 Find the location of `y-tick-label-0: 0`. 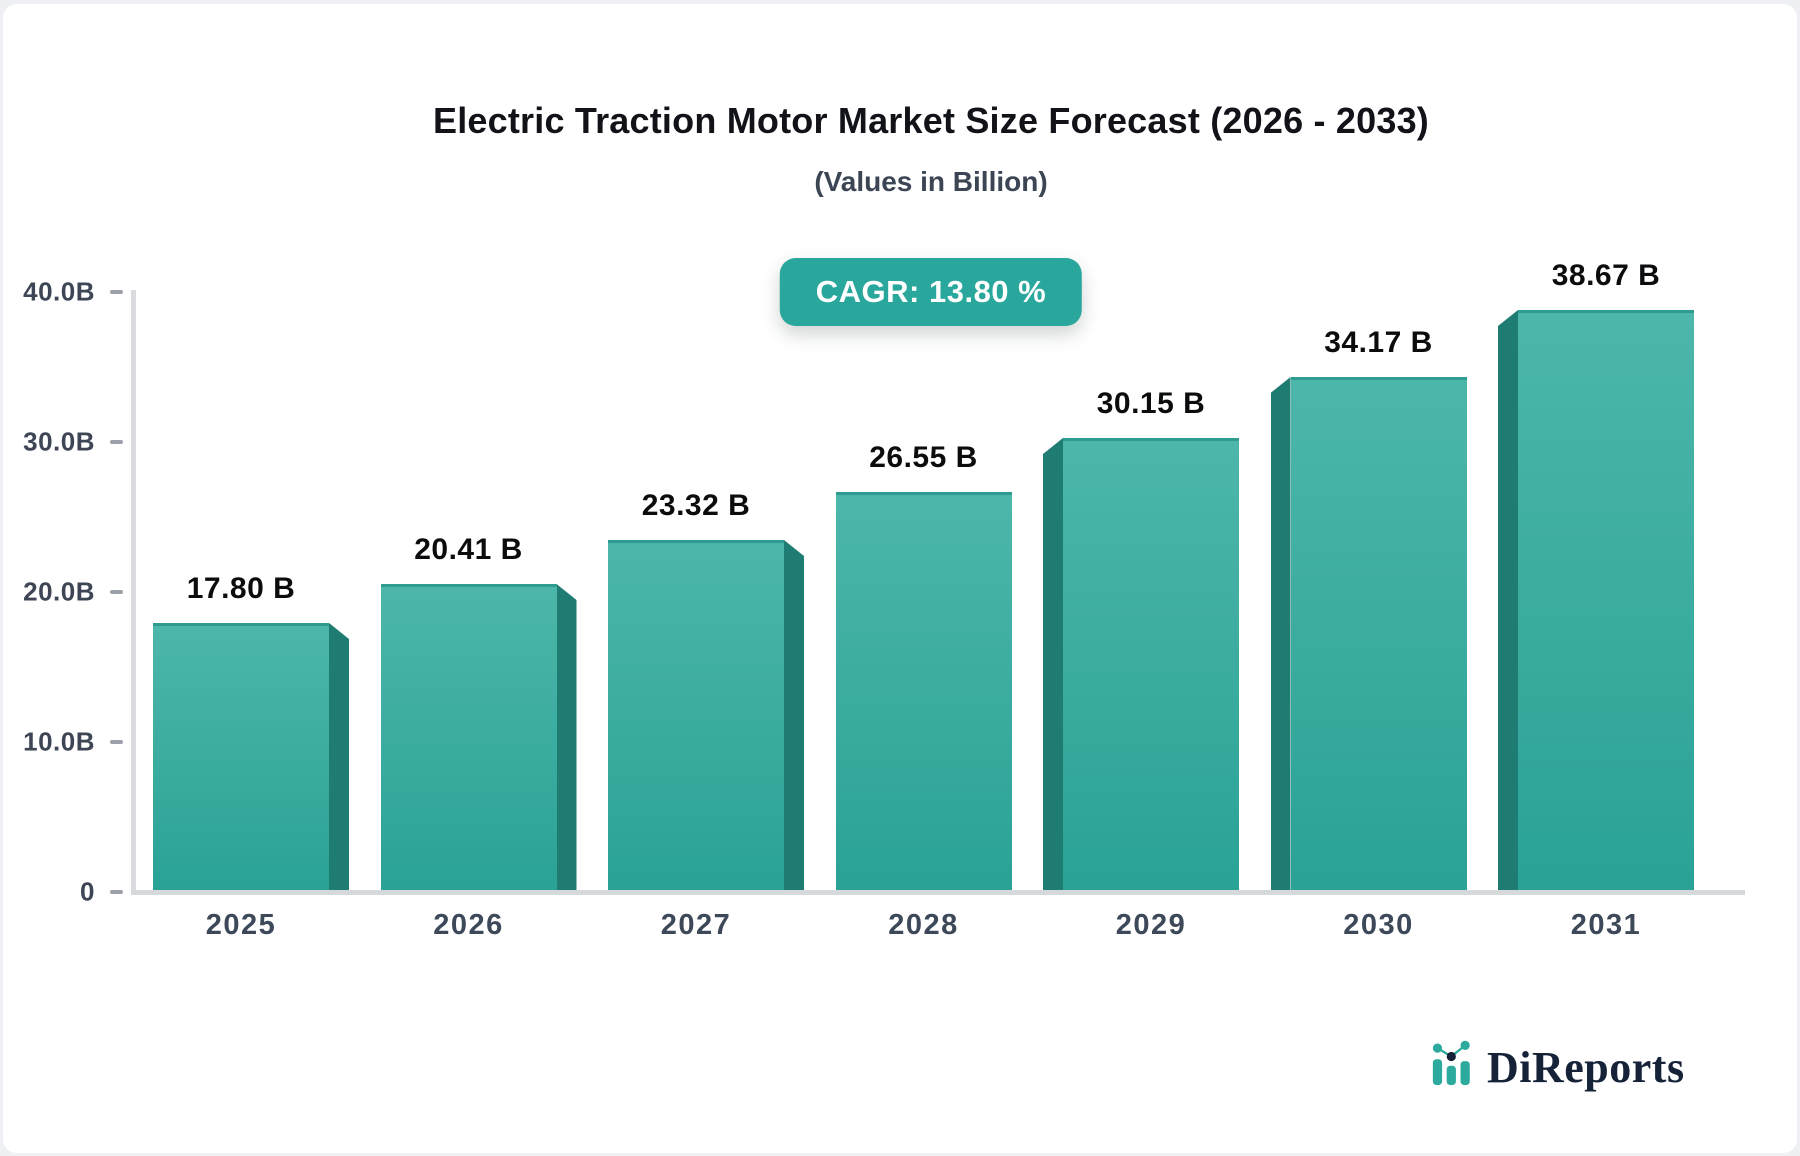

y-tick-label-0: 0 is located at coordinates (87, 891).